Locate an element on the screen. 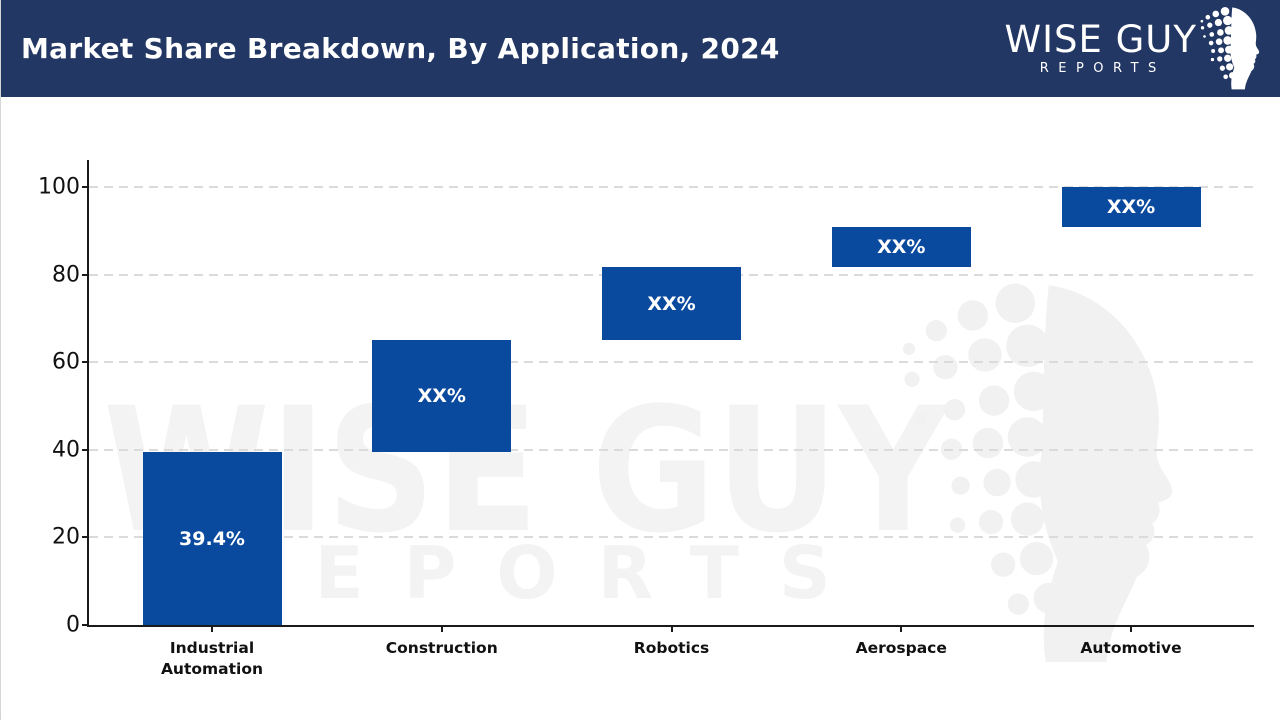  y-axis-label-80: 80 is located at coordinates (66, 275).